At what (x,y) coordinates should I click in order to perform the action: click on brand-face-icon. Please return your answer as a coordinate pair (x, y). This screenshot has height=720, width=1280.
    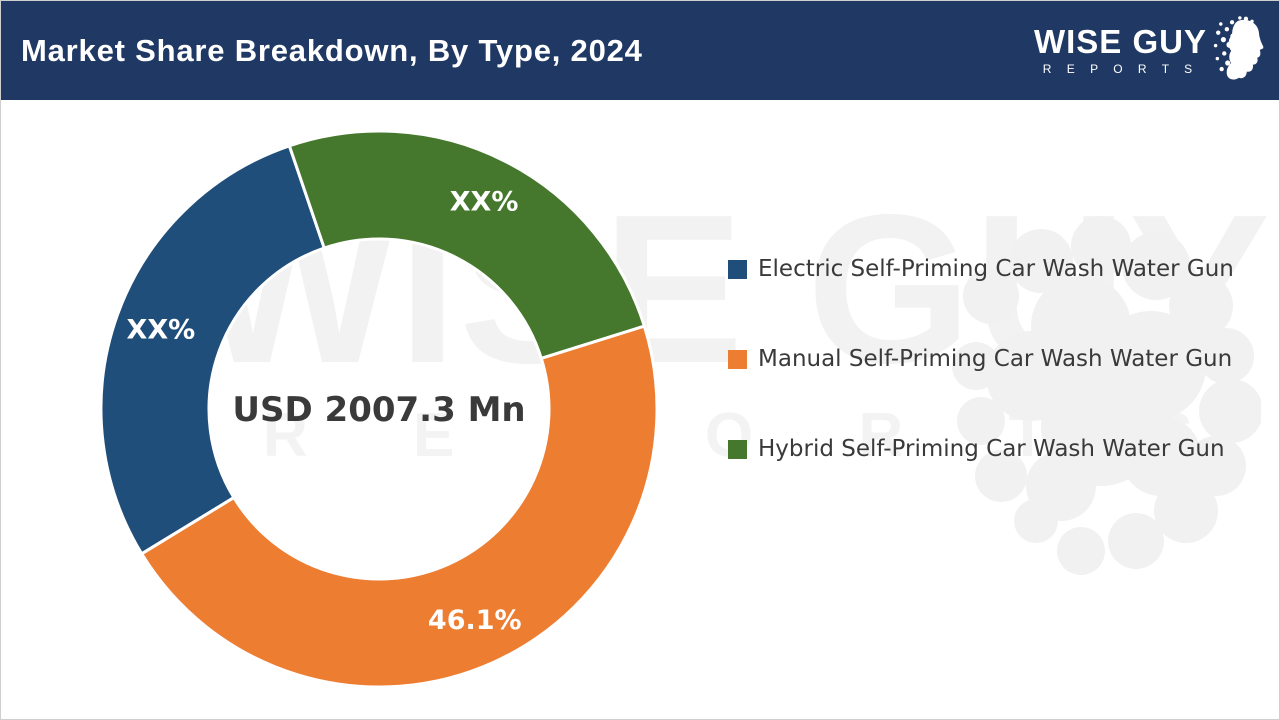
    Looking at the image, I should click on (1238, 48).